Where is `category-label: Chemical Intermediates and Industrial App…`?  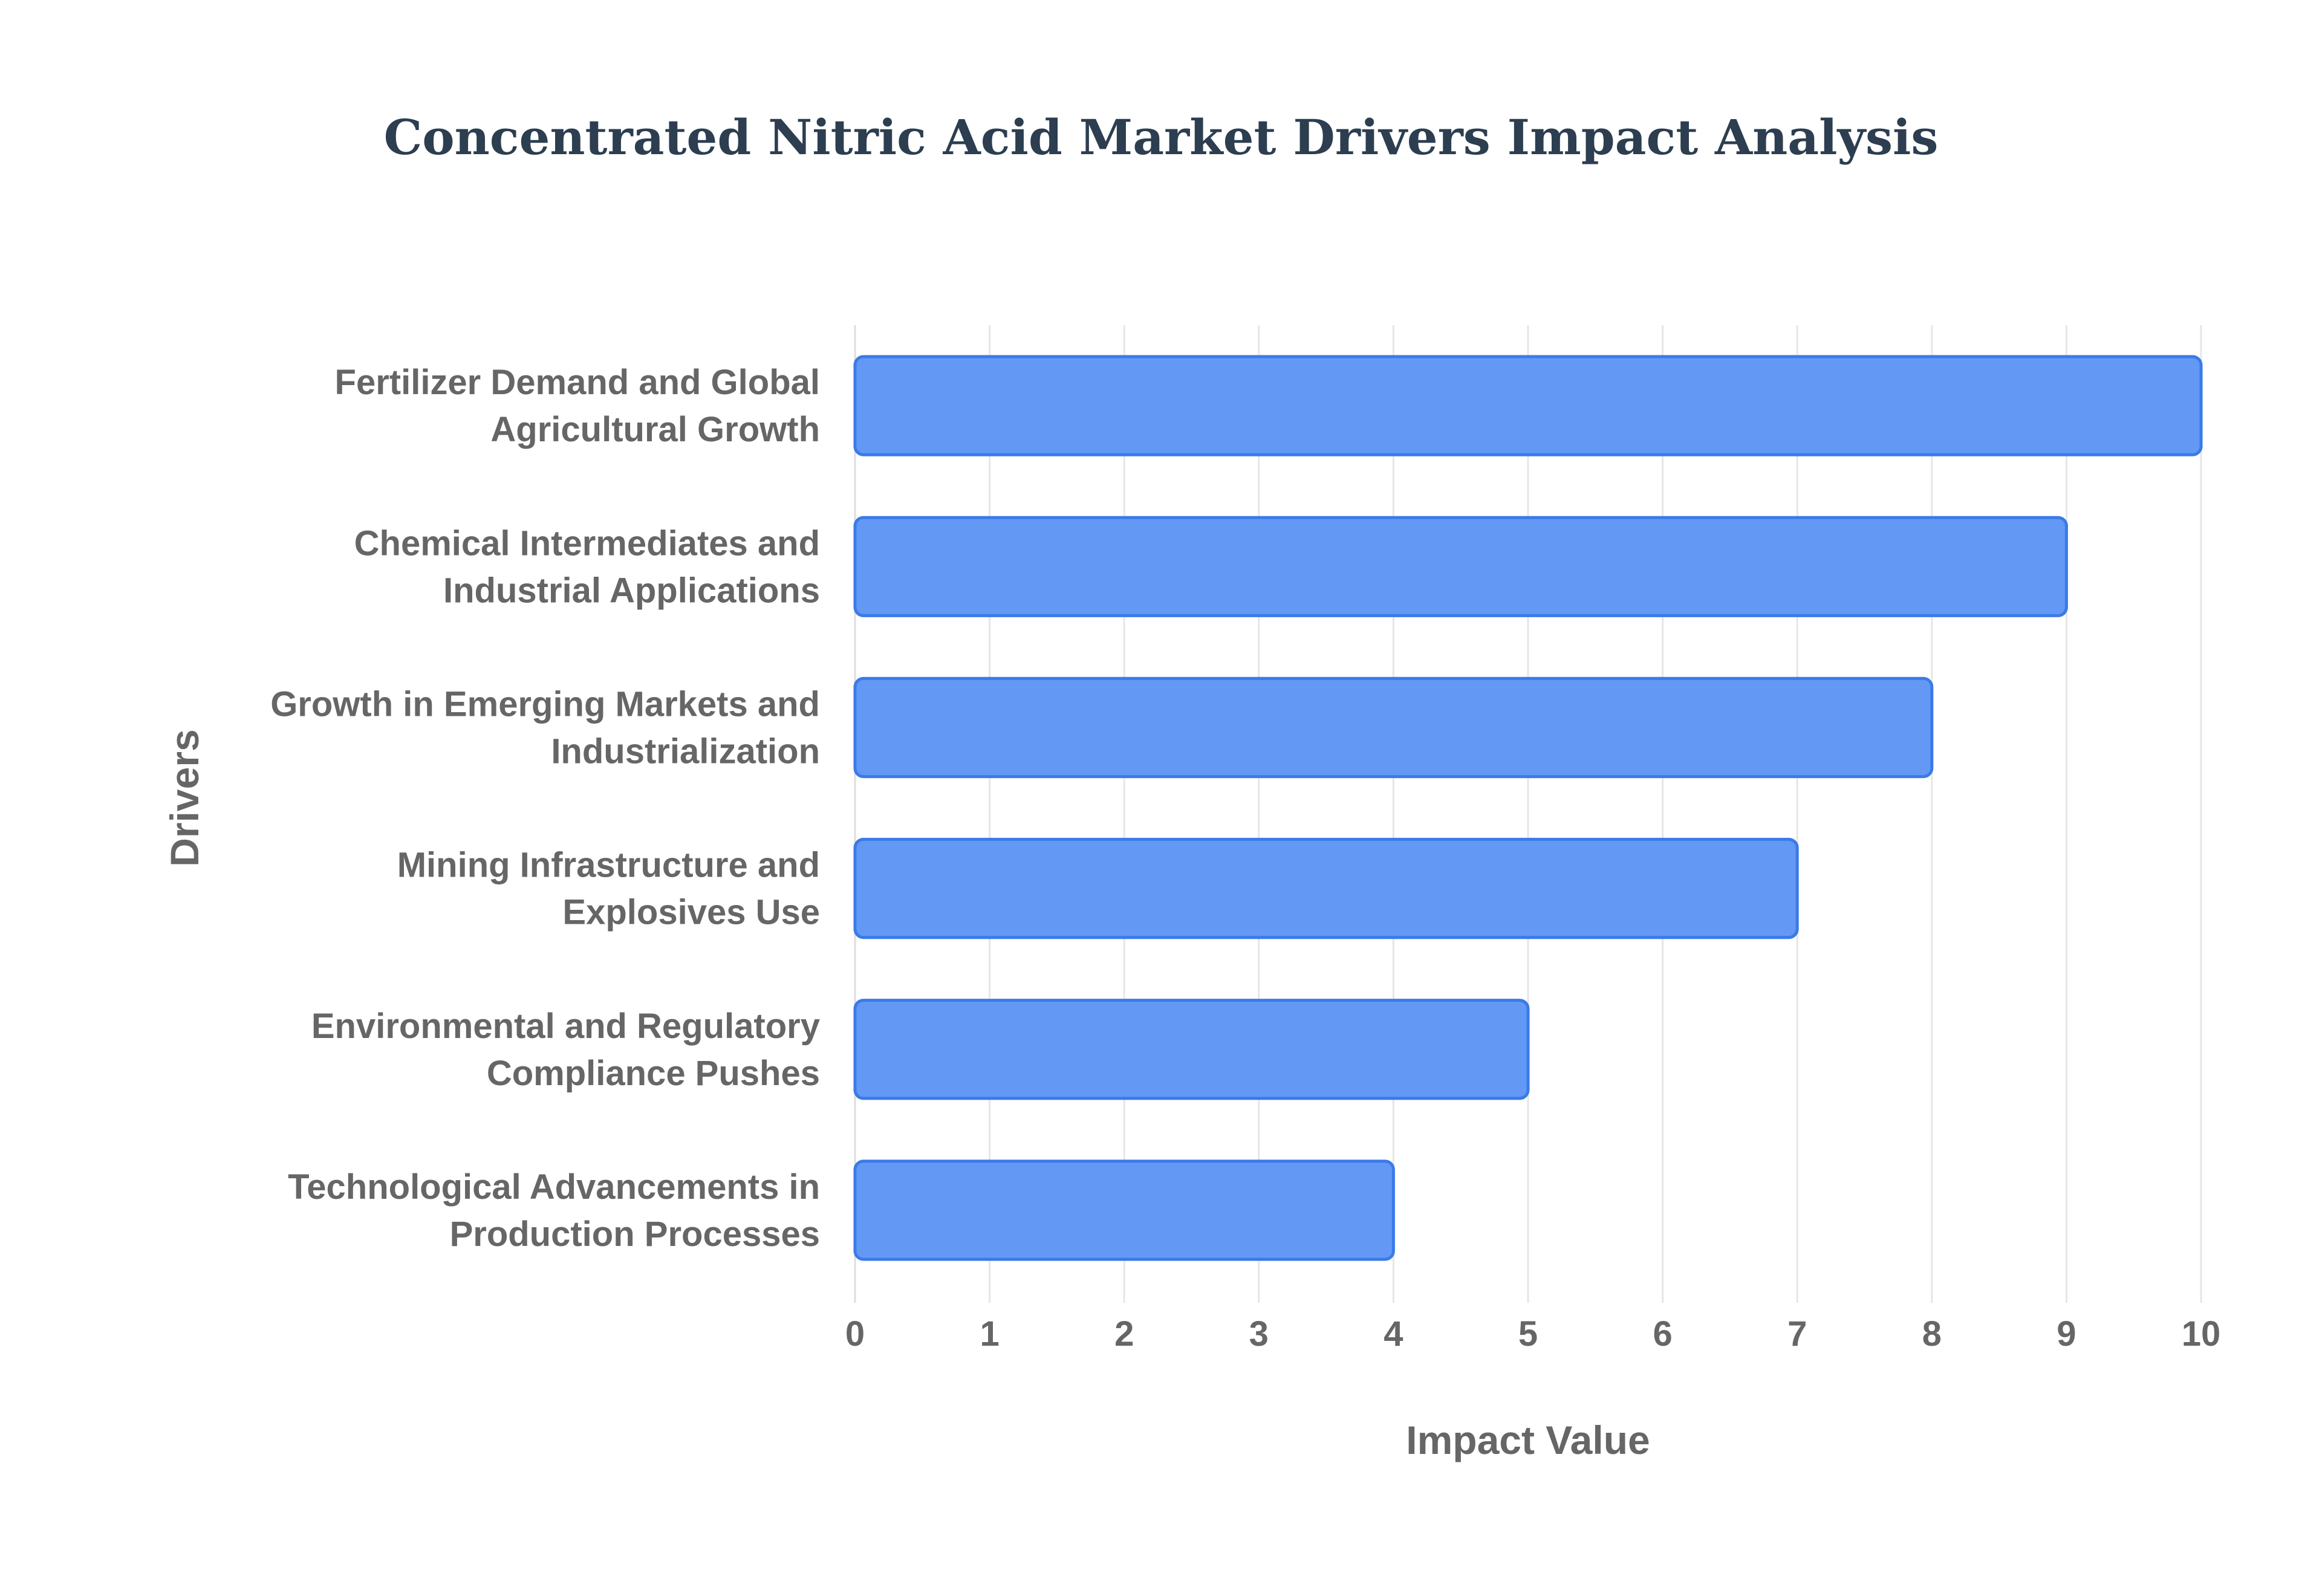
category-label: Chemical Intermediates and Industrial App… is located at coordinates (587, 567).